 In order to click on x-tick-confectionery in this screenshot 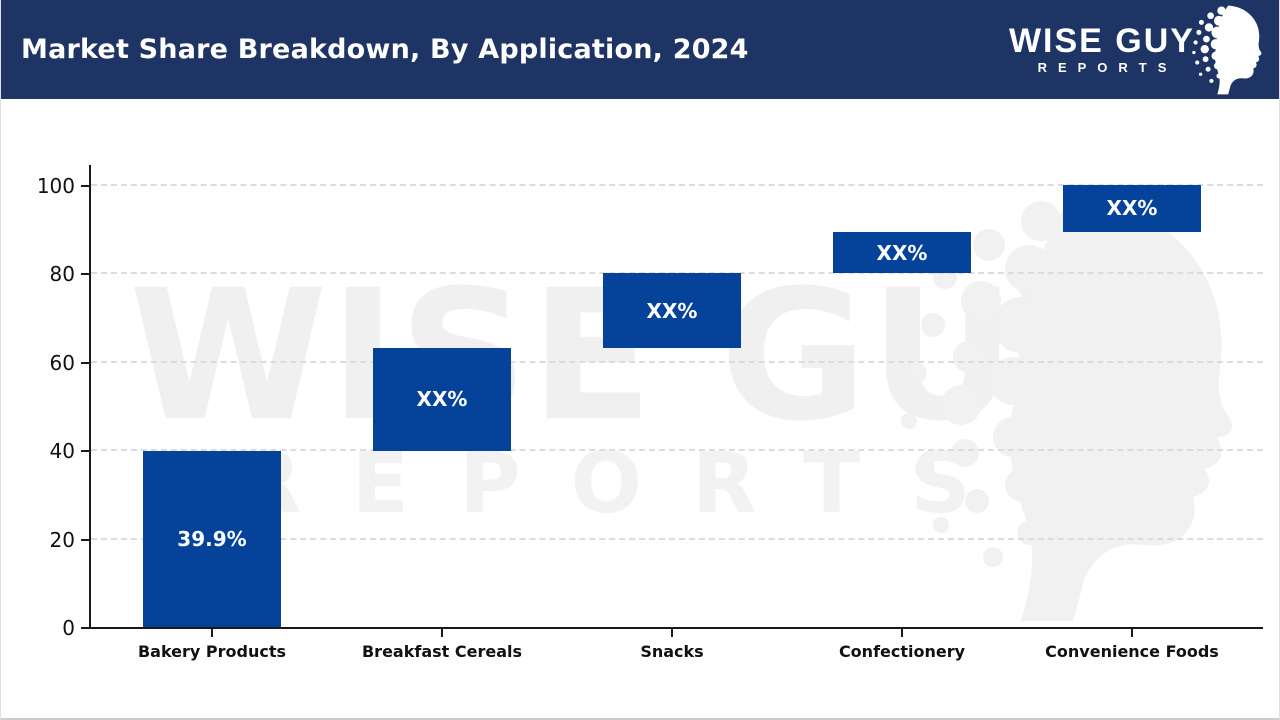, I will do `click(902, 633)`.